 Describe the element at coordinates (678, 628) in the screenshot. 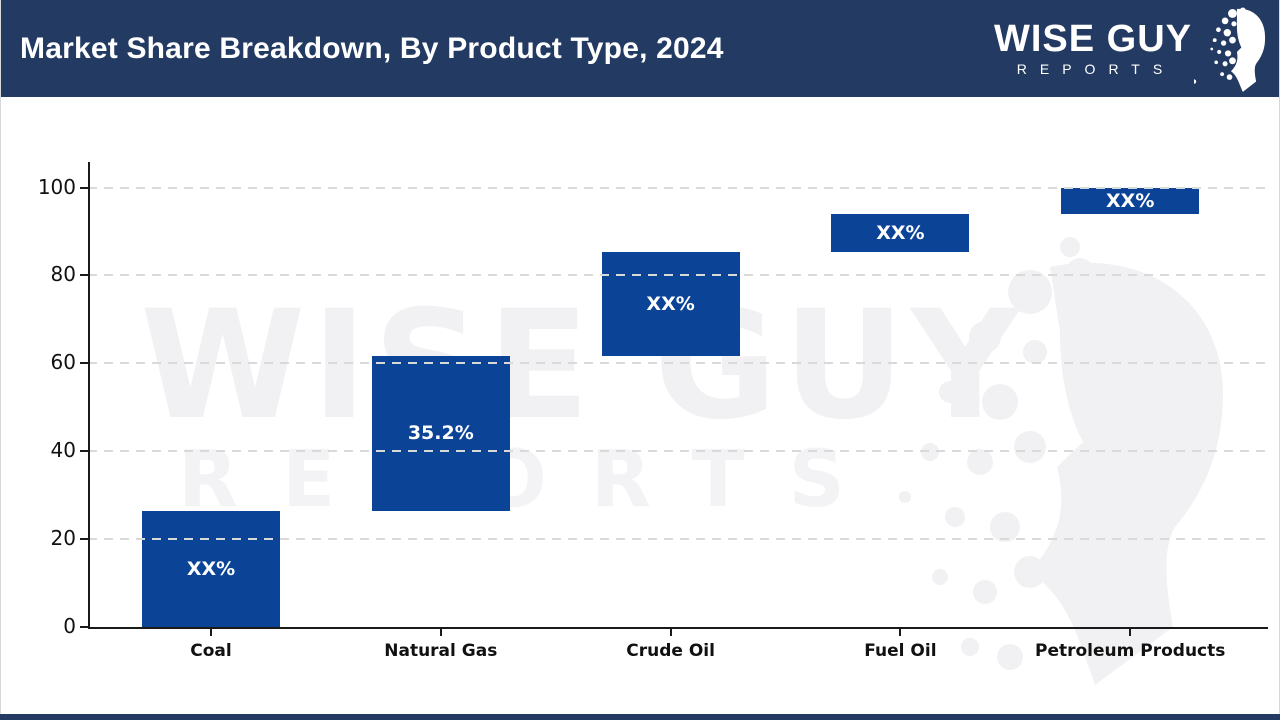

I see `x-axis-line` at that location.